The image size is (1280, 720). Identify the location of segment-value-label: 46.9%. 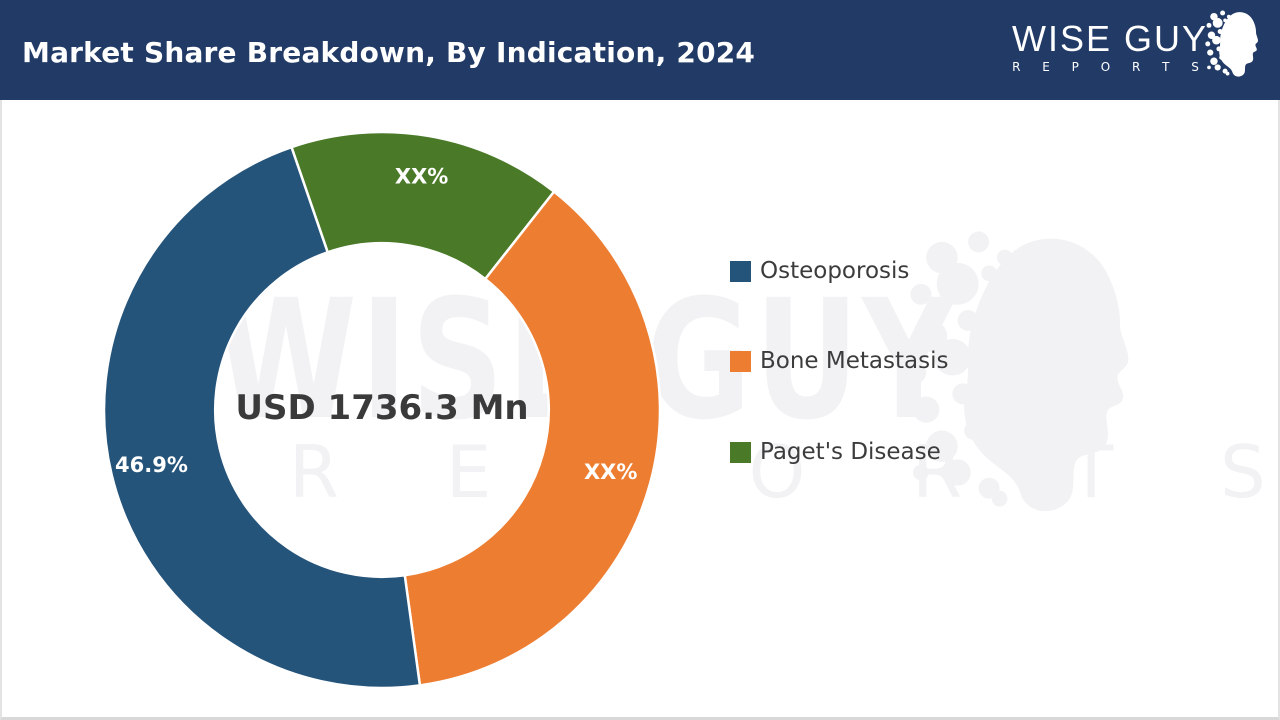
(151, 465).